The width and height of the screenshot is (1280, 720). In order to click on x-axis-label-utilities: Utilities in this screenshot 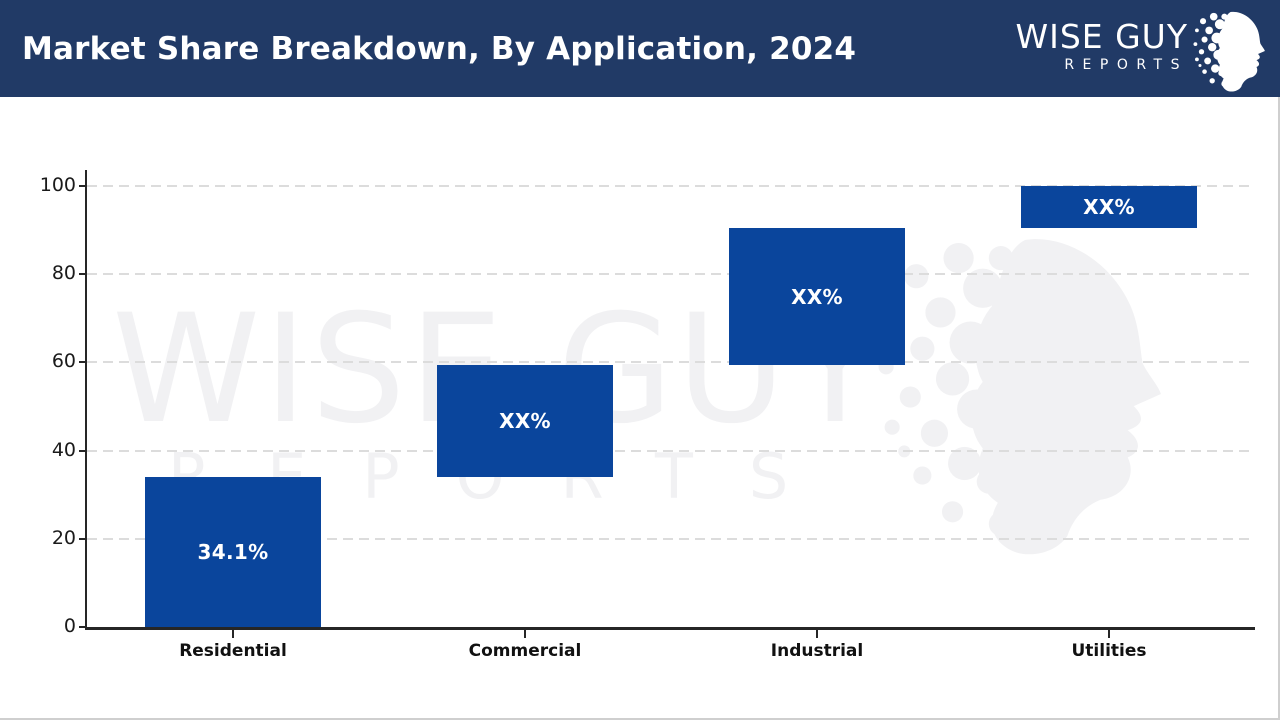, I will do `click(1109, 651)`.